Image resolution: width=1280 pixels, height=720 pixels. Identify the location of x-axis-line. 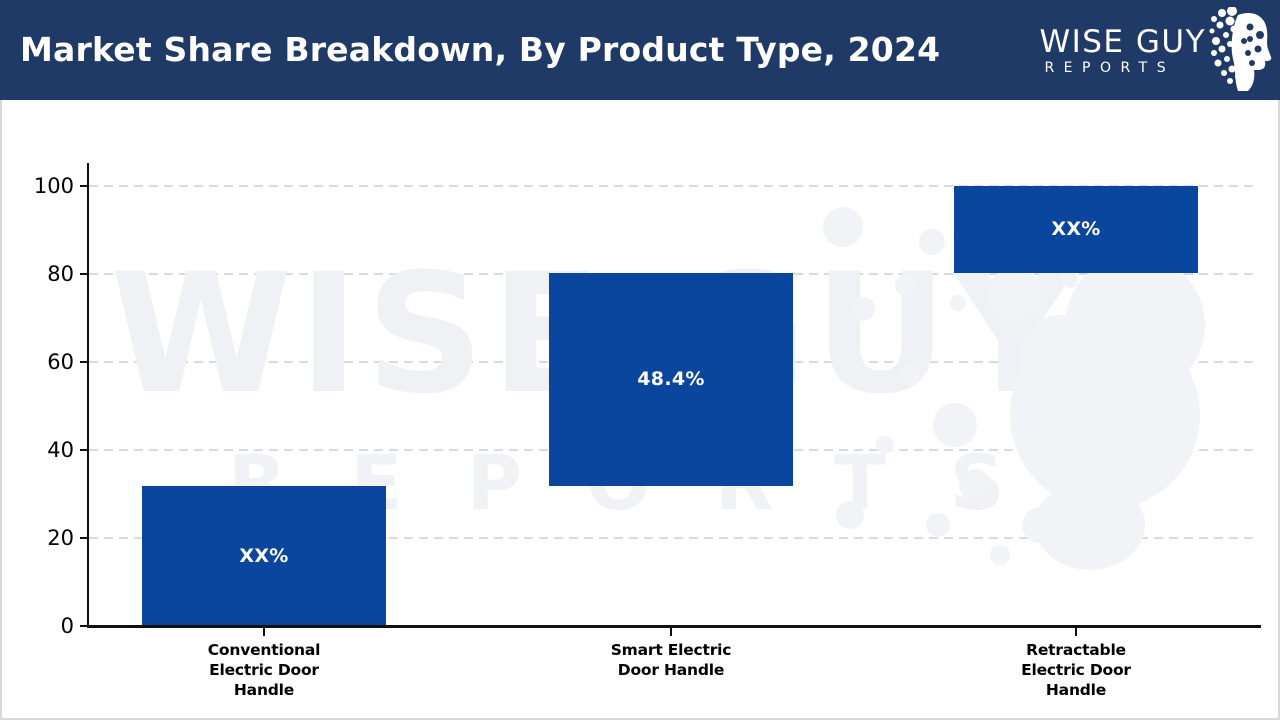
(674, 626).